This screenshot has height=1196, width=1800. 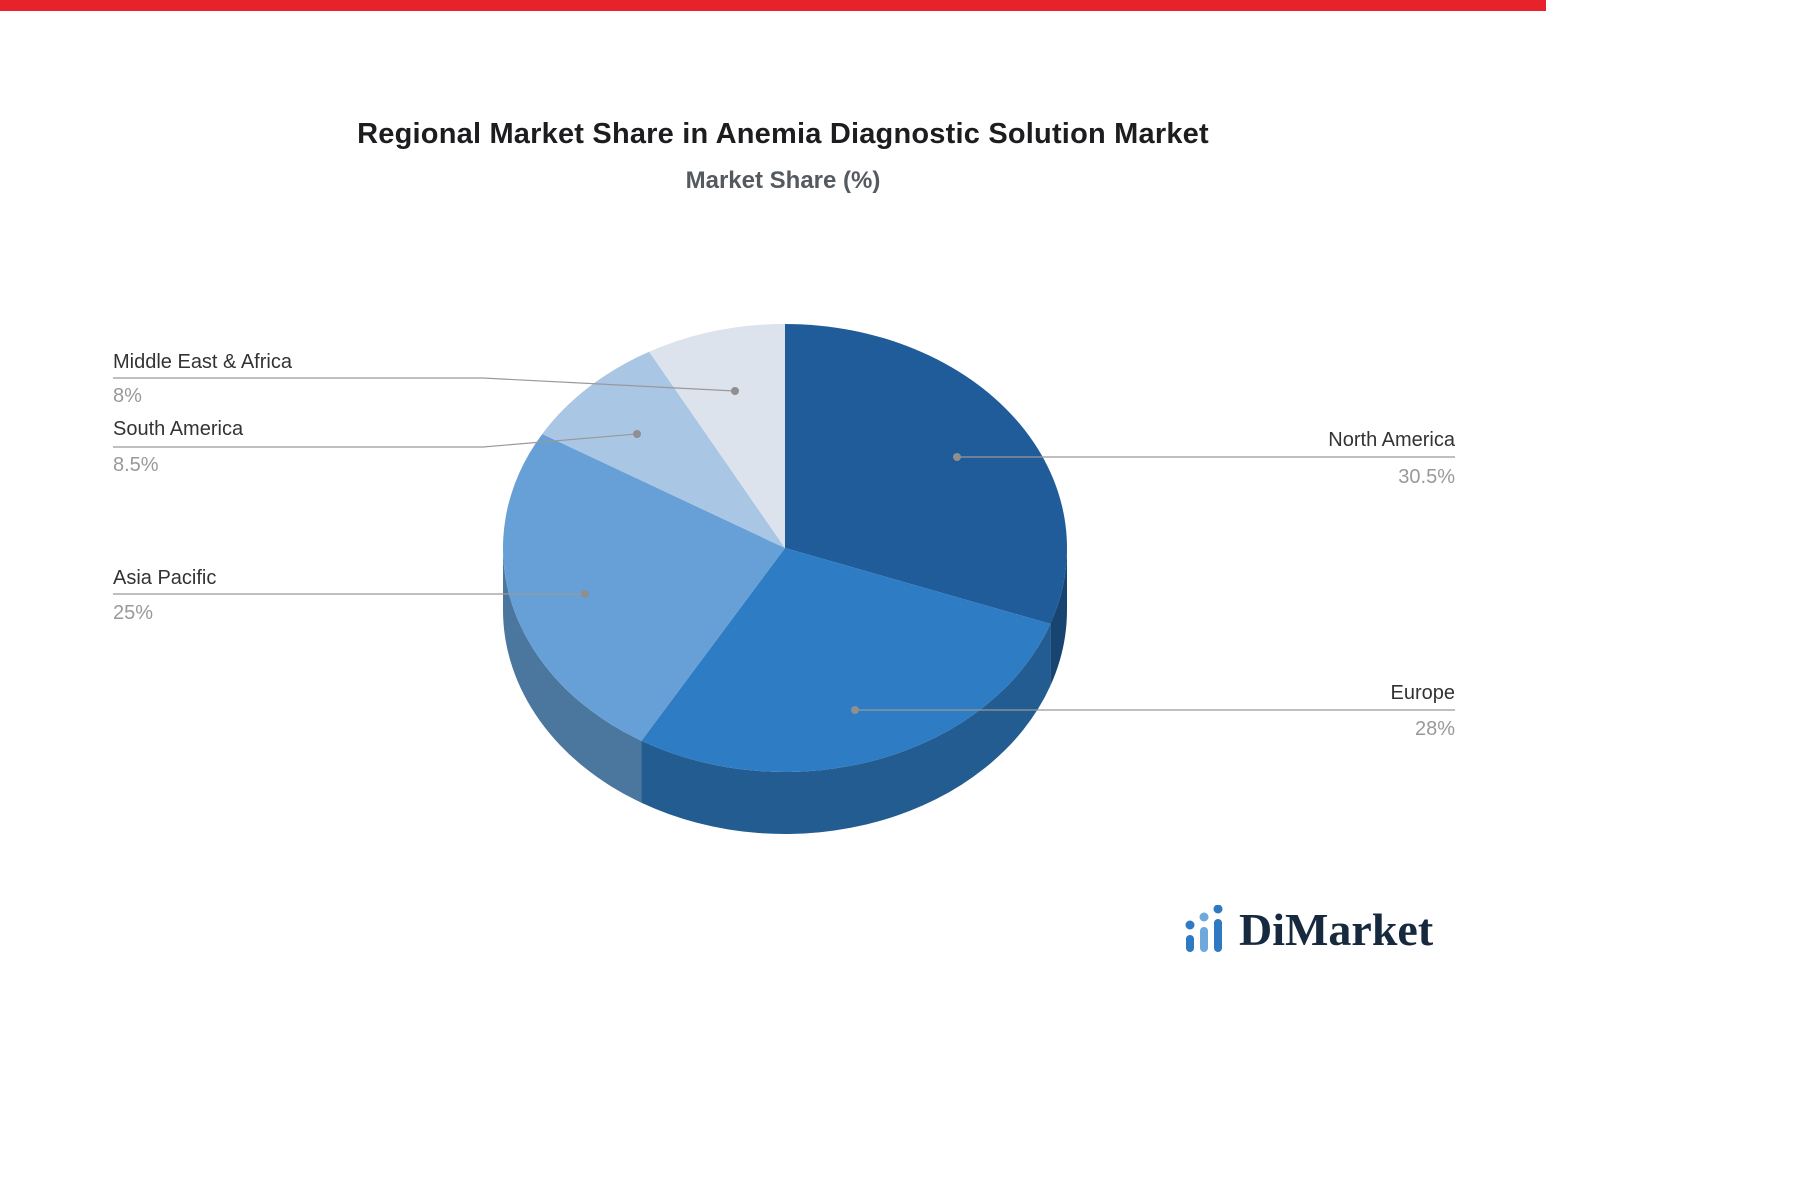 I want to click on label-asia-pacific: Asia Pacific, so click(x=165, y=578).